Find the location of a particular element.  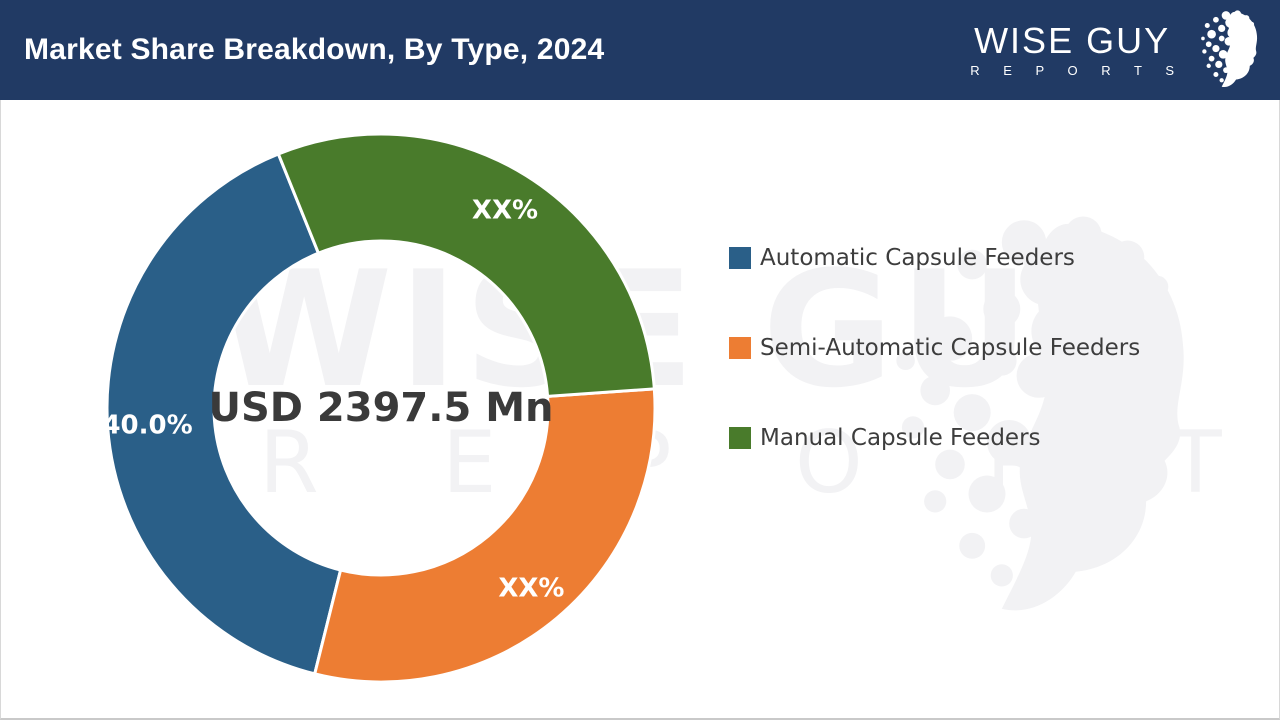

legend-item-3: Manual Capsule Feeders is located at coordinates (934, 438).